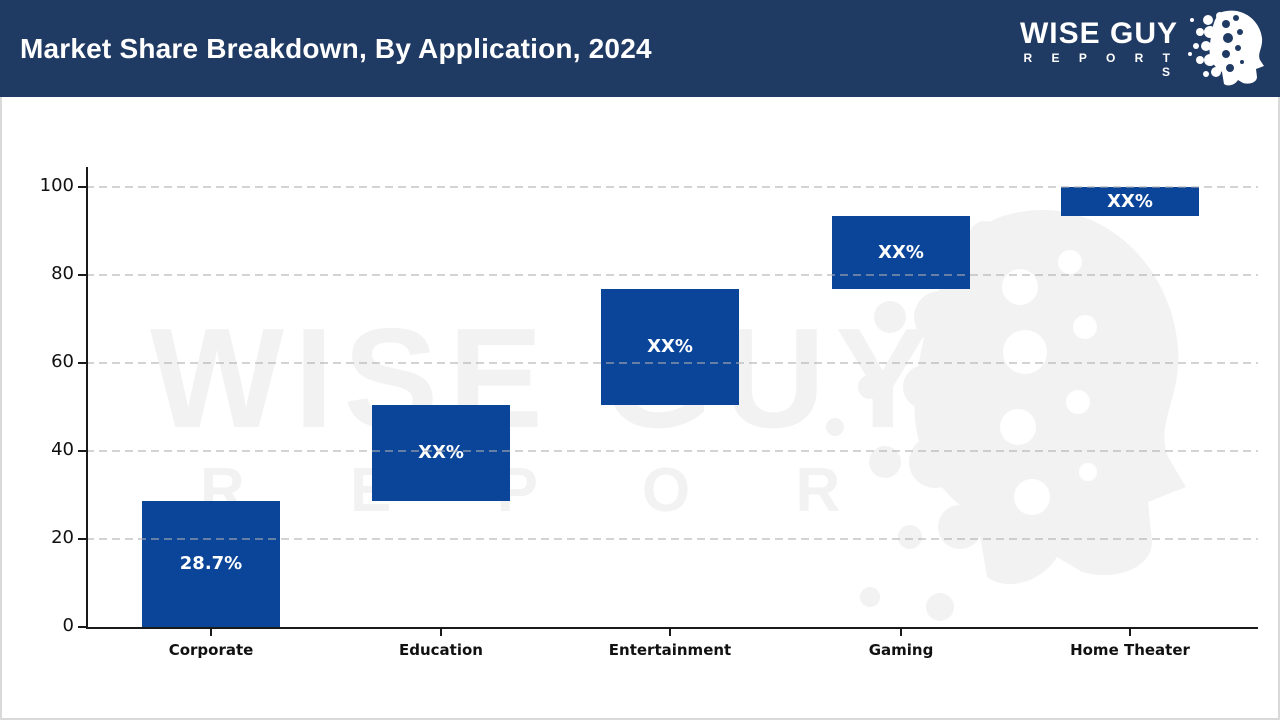  What do you see at coordinates (211, 650) in the screenshot?
I see `x-tick-label: Corporate` at bounding box center [211, 650].